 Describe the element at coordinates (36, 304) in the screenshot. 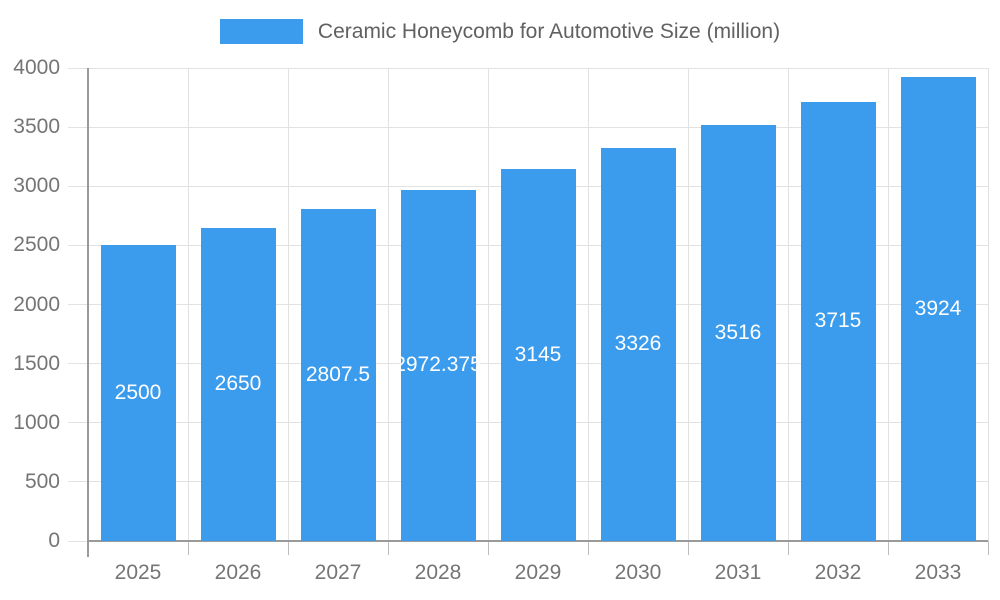

I see `y-axis-tick-label: 2000` at that location.